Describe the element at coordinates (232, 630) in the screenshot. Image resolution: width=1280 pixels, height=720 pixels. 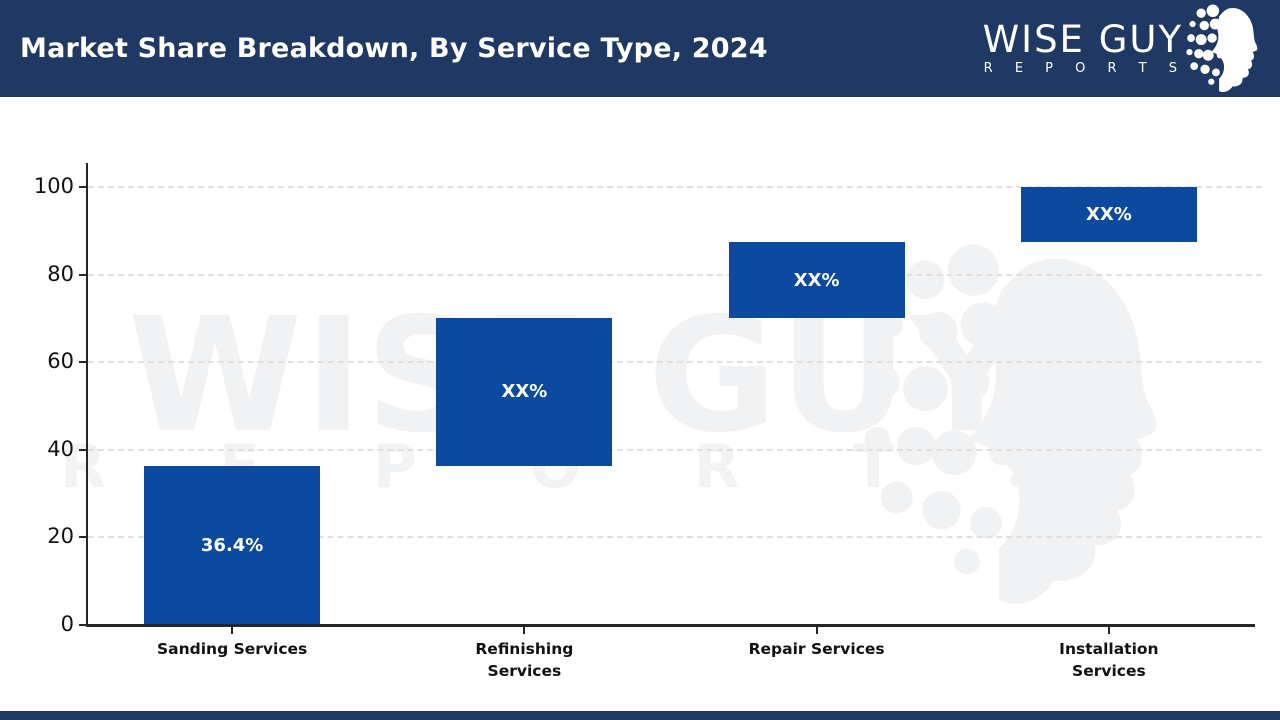
I see `x-tickmark-sanding-services` at that location.